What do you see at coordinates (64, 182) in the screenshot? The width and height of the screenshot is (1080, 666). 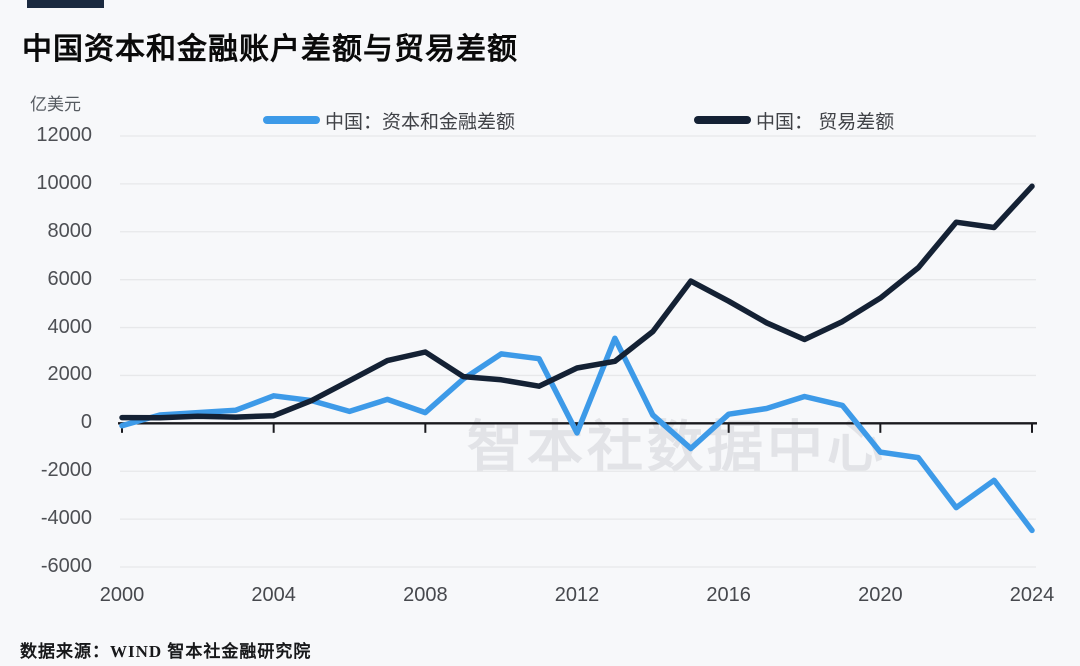 I see `y-axis-label: 10000` at bounding box center [64, 182].